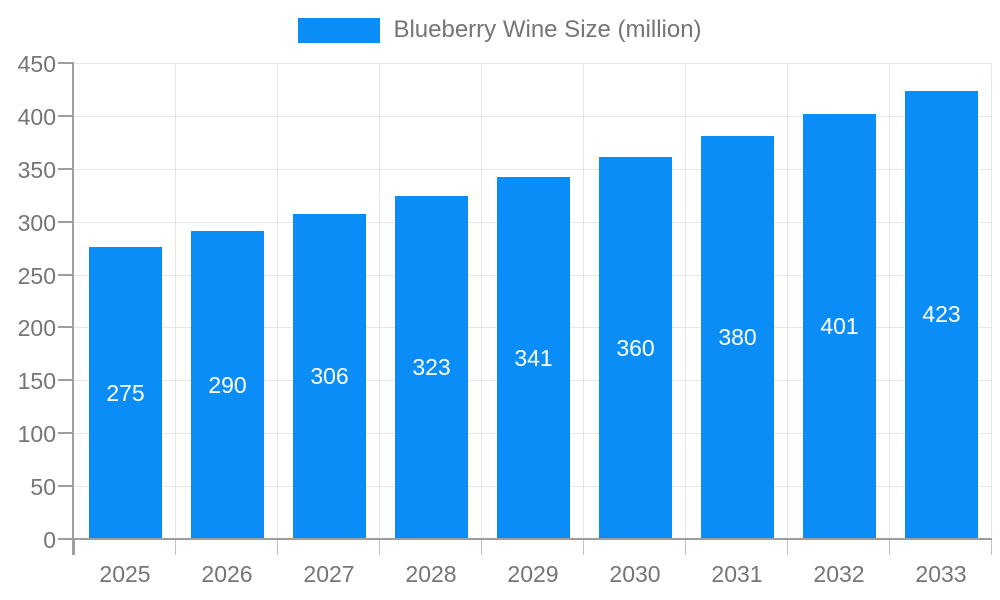 The width and height of the screenshot is (1000, 600). I want to click on x-axis-label: 2027, so click(329, 574).